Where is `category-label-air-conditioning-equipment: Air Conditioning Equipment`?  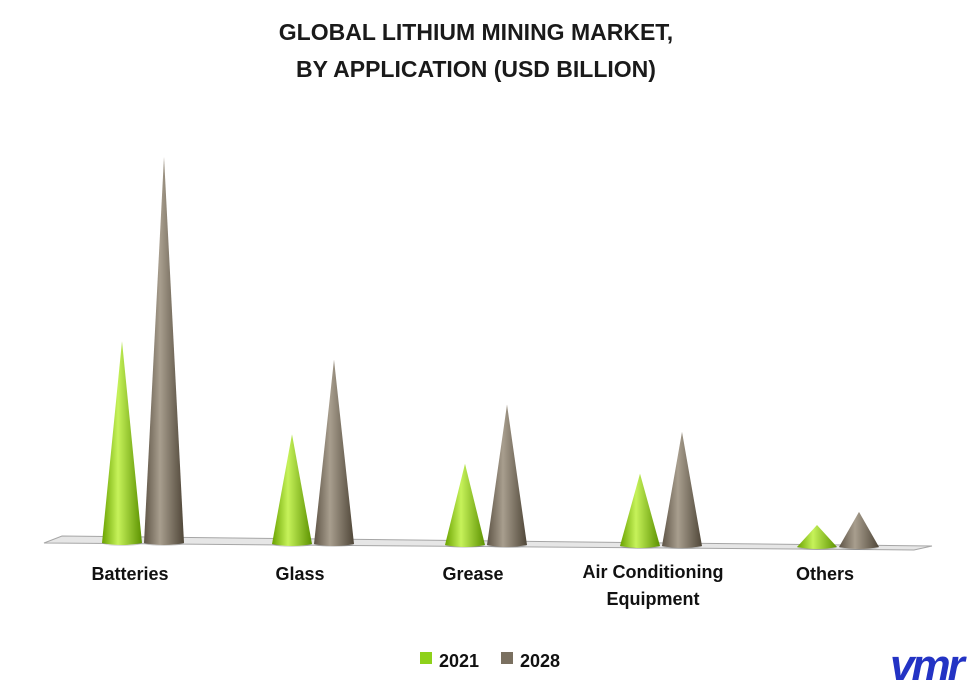 category-label-air-conditioning-equipment: Air Conditioning Equipment is located at coordinates (653, 585).